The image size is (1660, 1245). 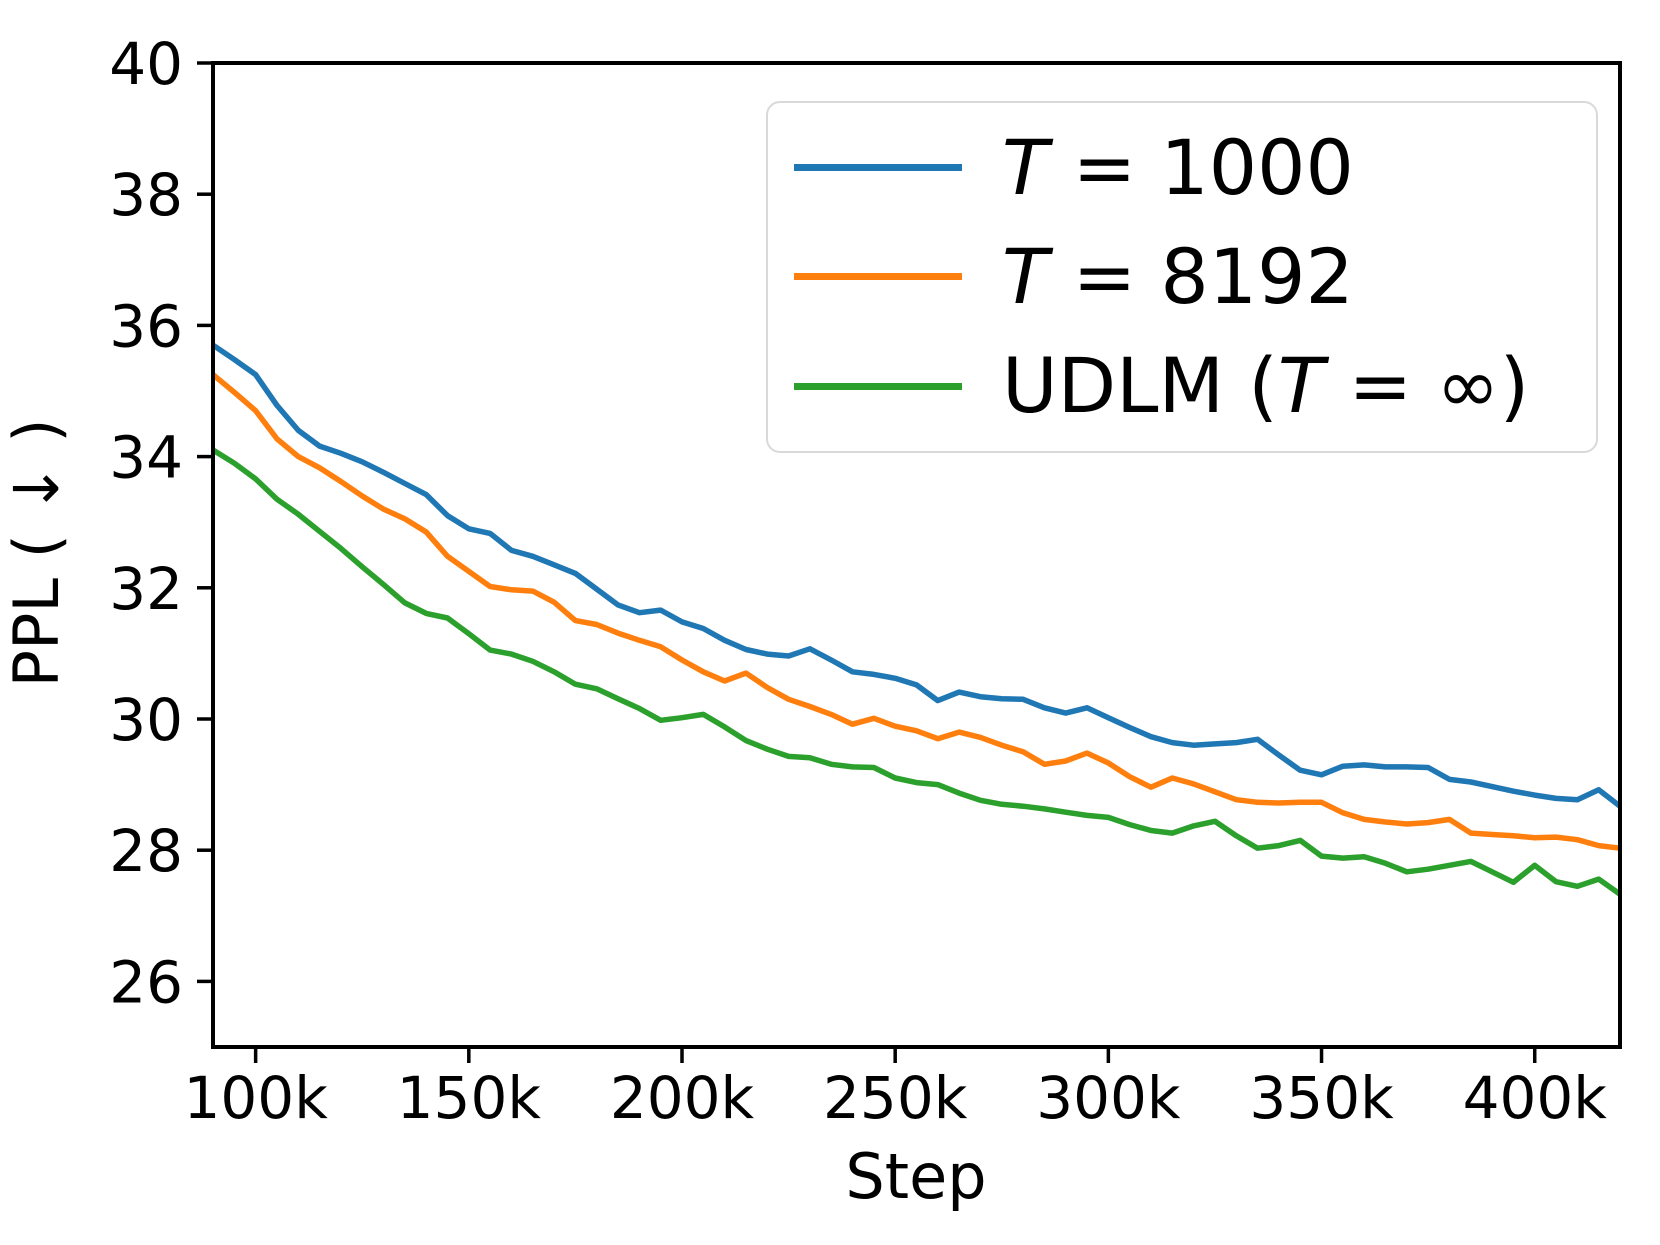 I want to click on x-tick-label: 250k, so click(x=895, y=1098).